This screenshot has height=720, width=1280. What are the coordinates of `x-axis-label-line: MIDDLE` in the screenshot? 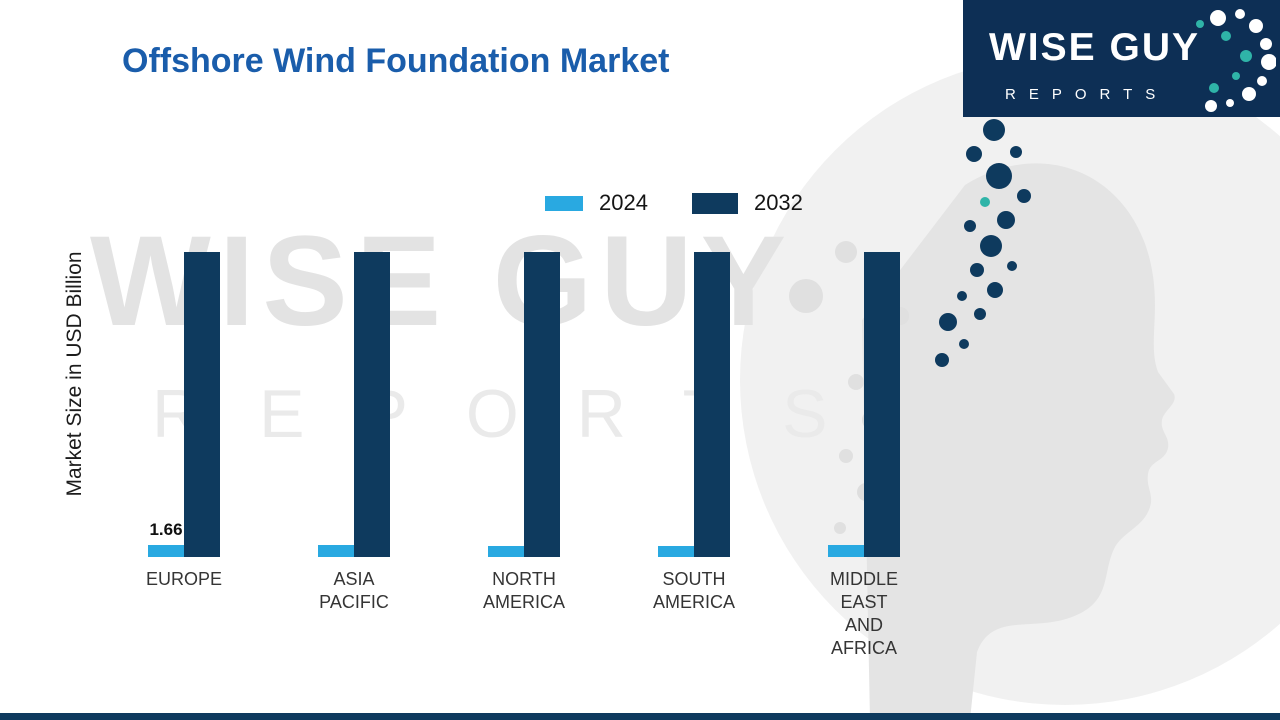 It's located at (863, 579).